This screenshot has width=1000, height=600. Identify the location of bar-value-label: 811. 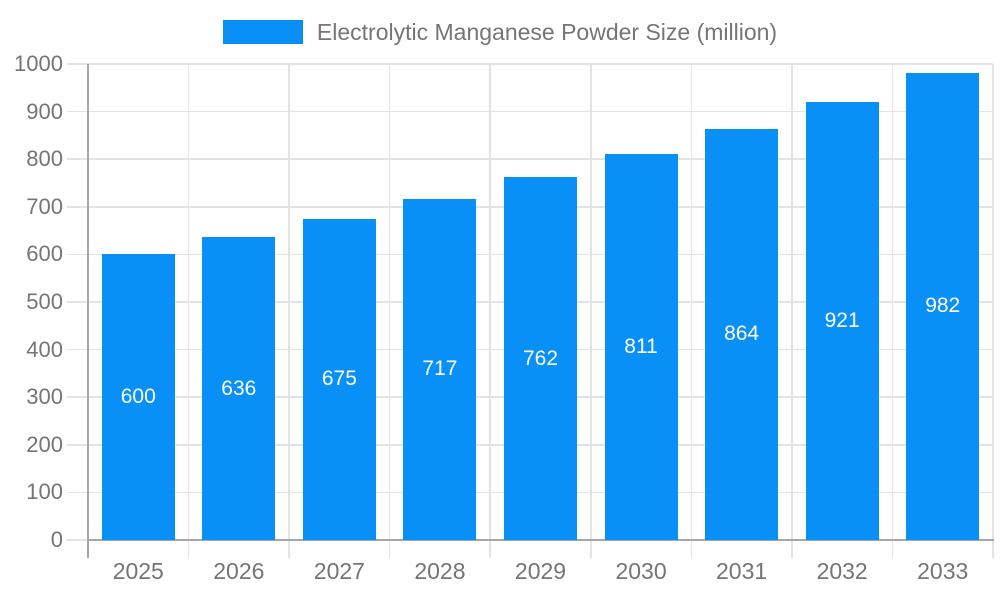
(641, 346).